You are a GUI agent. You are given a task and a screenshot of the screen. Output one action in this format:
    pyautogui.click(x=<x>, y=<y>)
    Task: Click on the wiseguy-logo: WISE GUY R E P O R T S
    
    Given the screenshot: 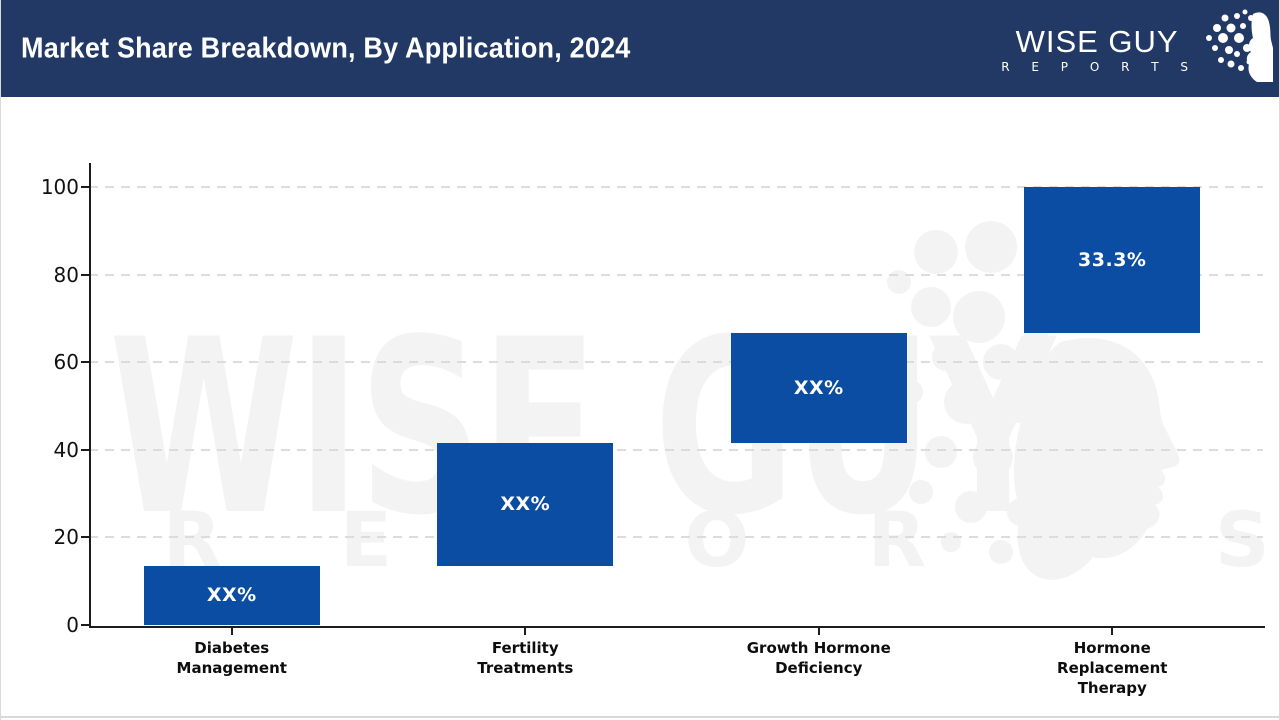 What is the action you would take?
    pyautogui.click(x=1135, y=49)
    